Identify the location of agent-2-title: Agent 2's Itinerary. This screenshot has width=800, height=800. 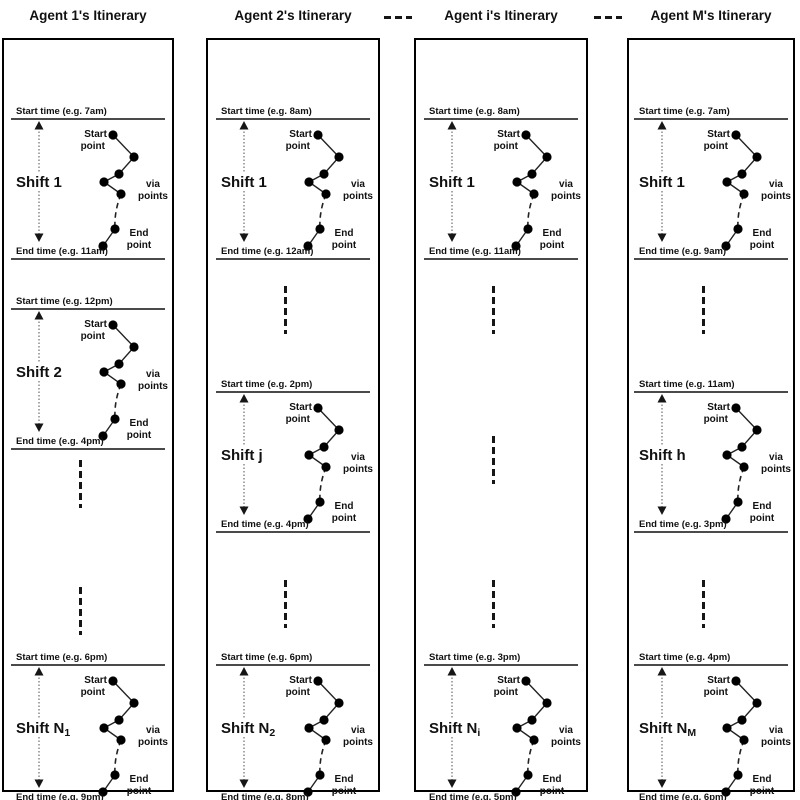
(293, 15).